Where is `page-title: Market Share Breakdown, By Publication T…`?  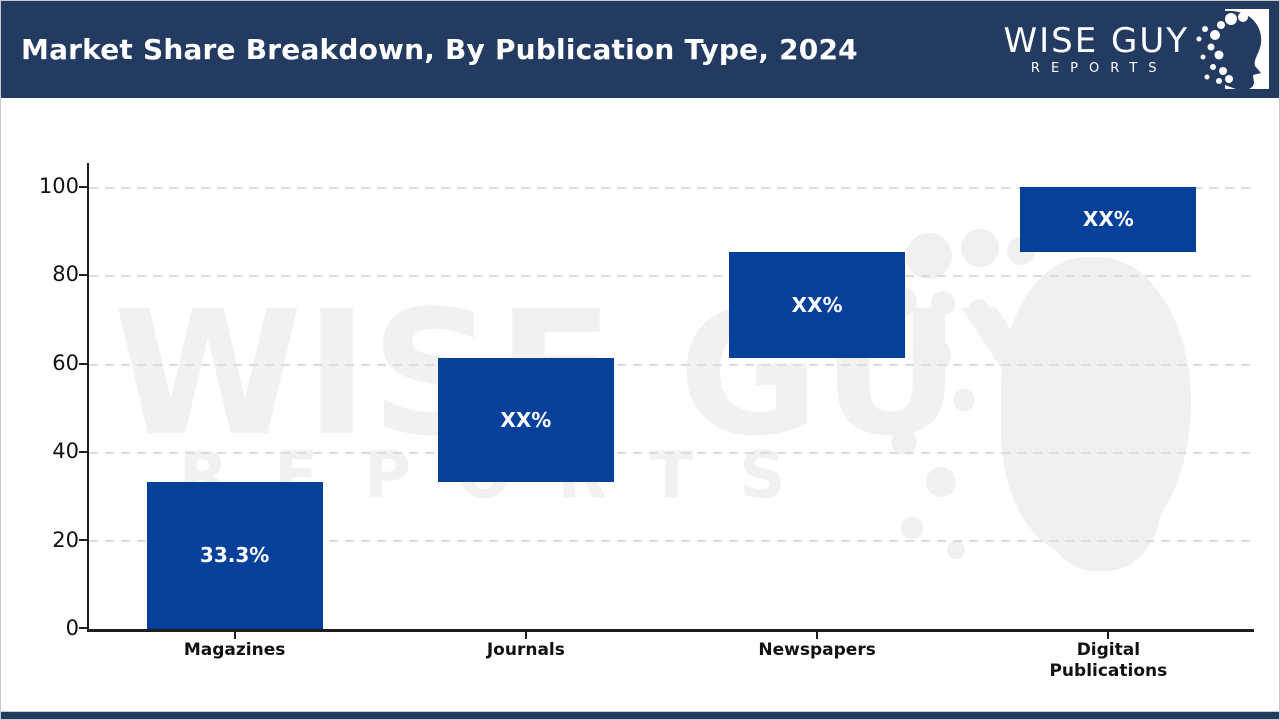 page-title: Market Share Breakdown, By Publication T… is located at coordinates (439, 49).